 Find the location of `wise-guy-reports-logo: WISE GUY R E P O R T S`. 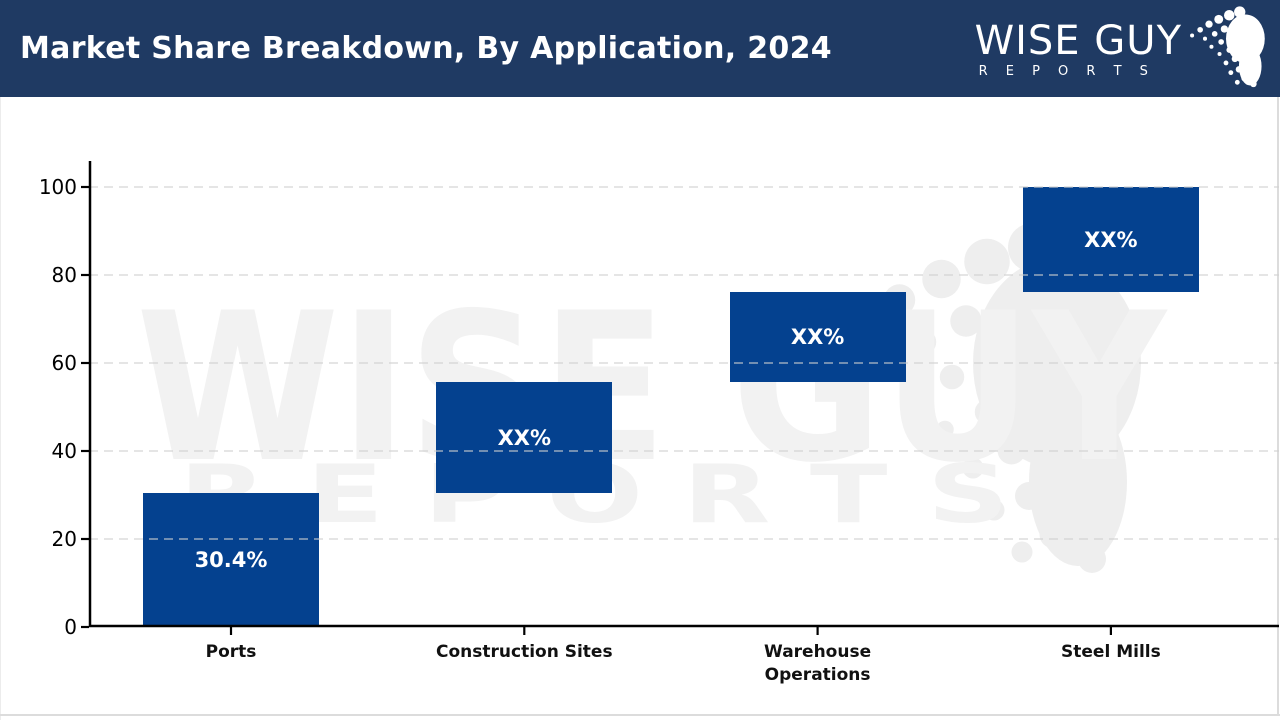

wise-guy-reports-logo: WISE GUY R E P O R T S is located at coordinates (1121, 50).